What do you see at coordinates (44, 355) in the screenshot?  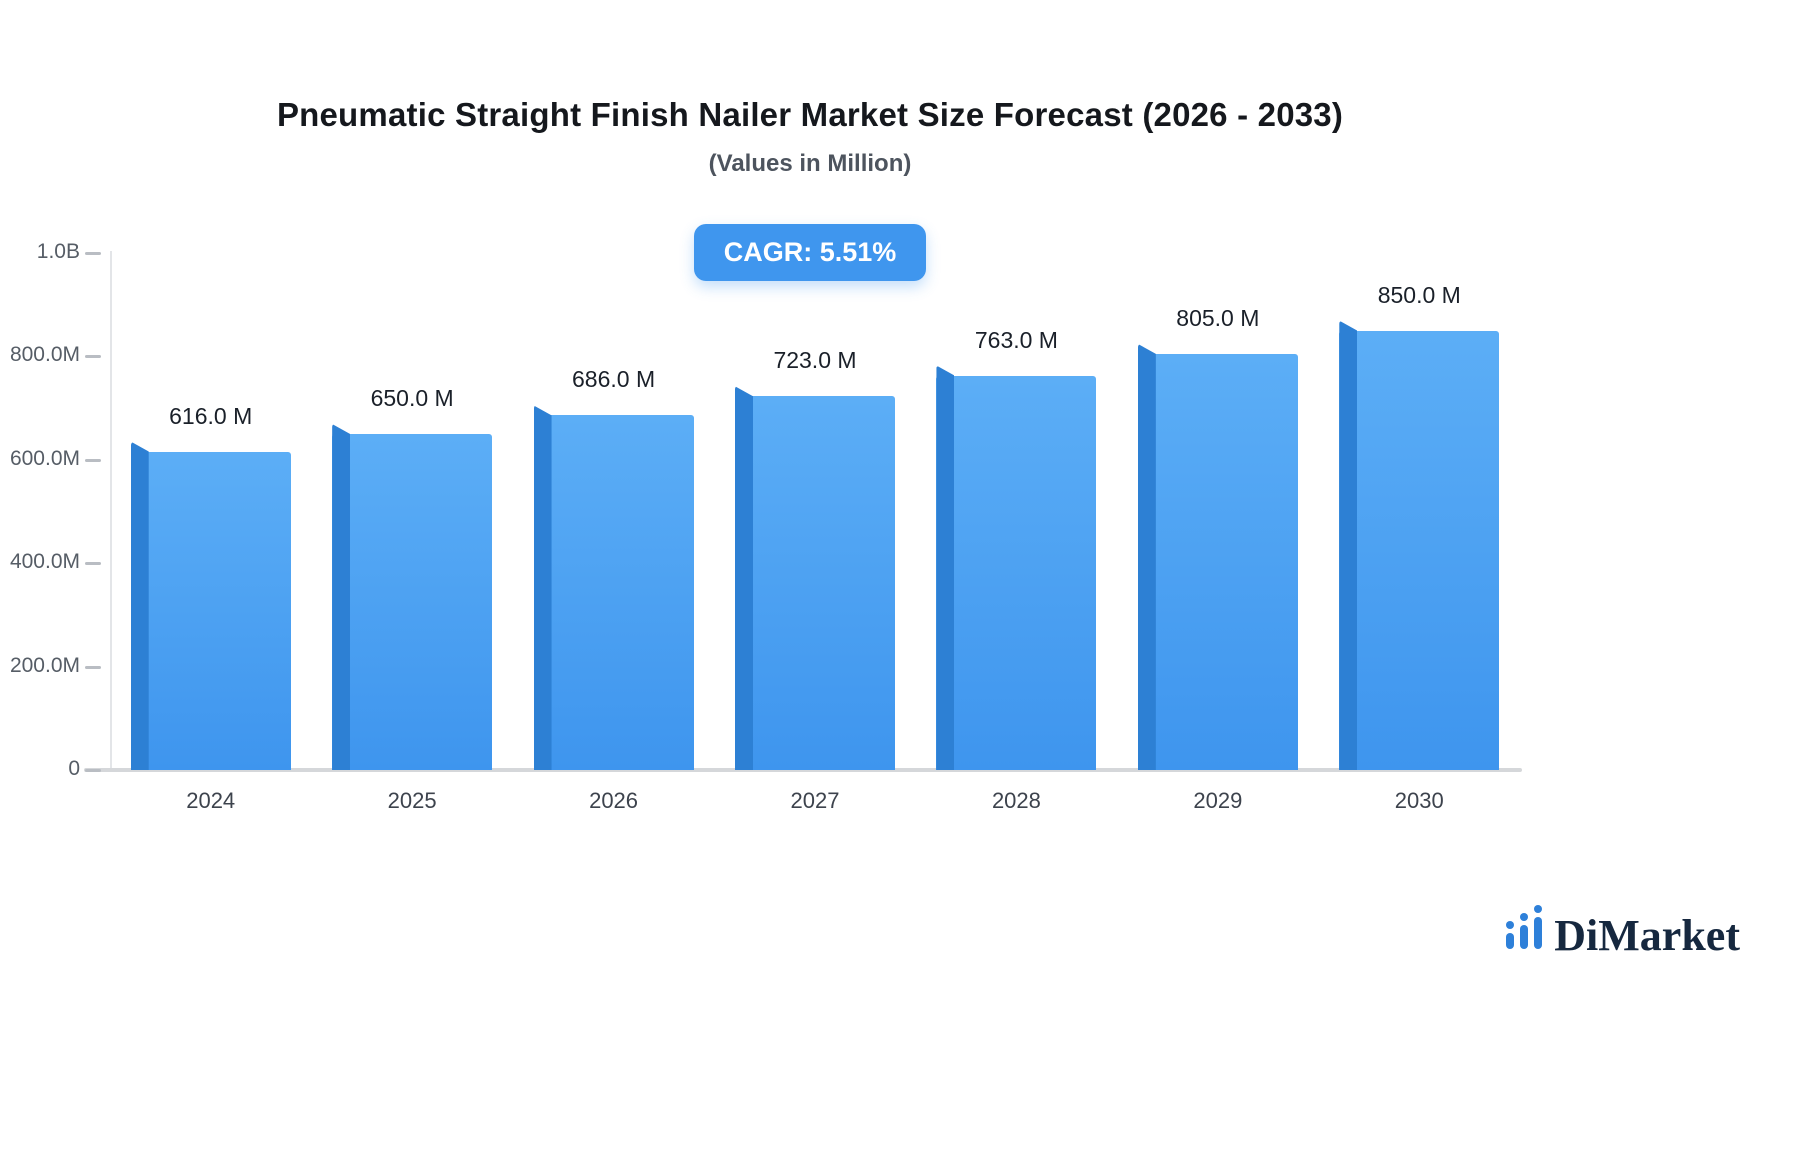 I see `y-tick-label: 800.0M` at bounding box center [44, 355].